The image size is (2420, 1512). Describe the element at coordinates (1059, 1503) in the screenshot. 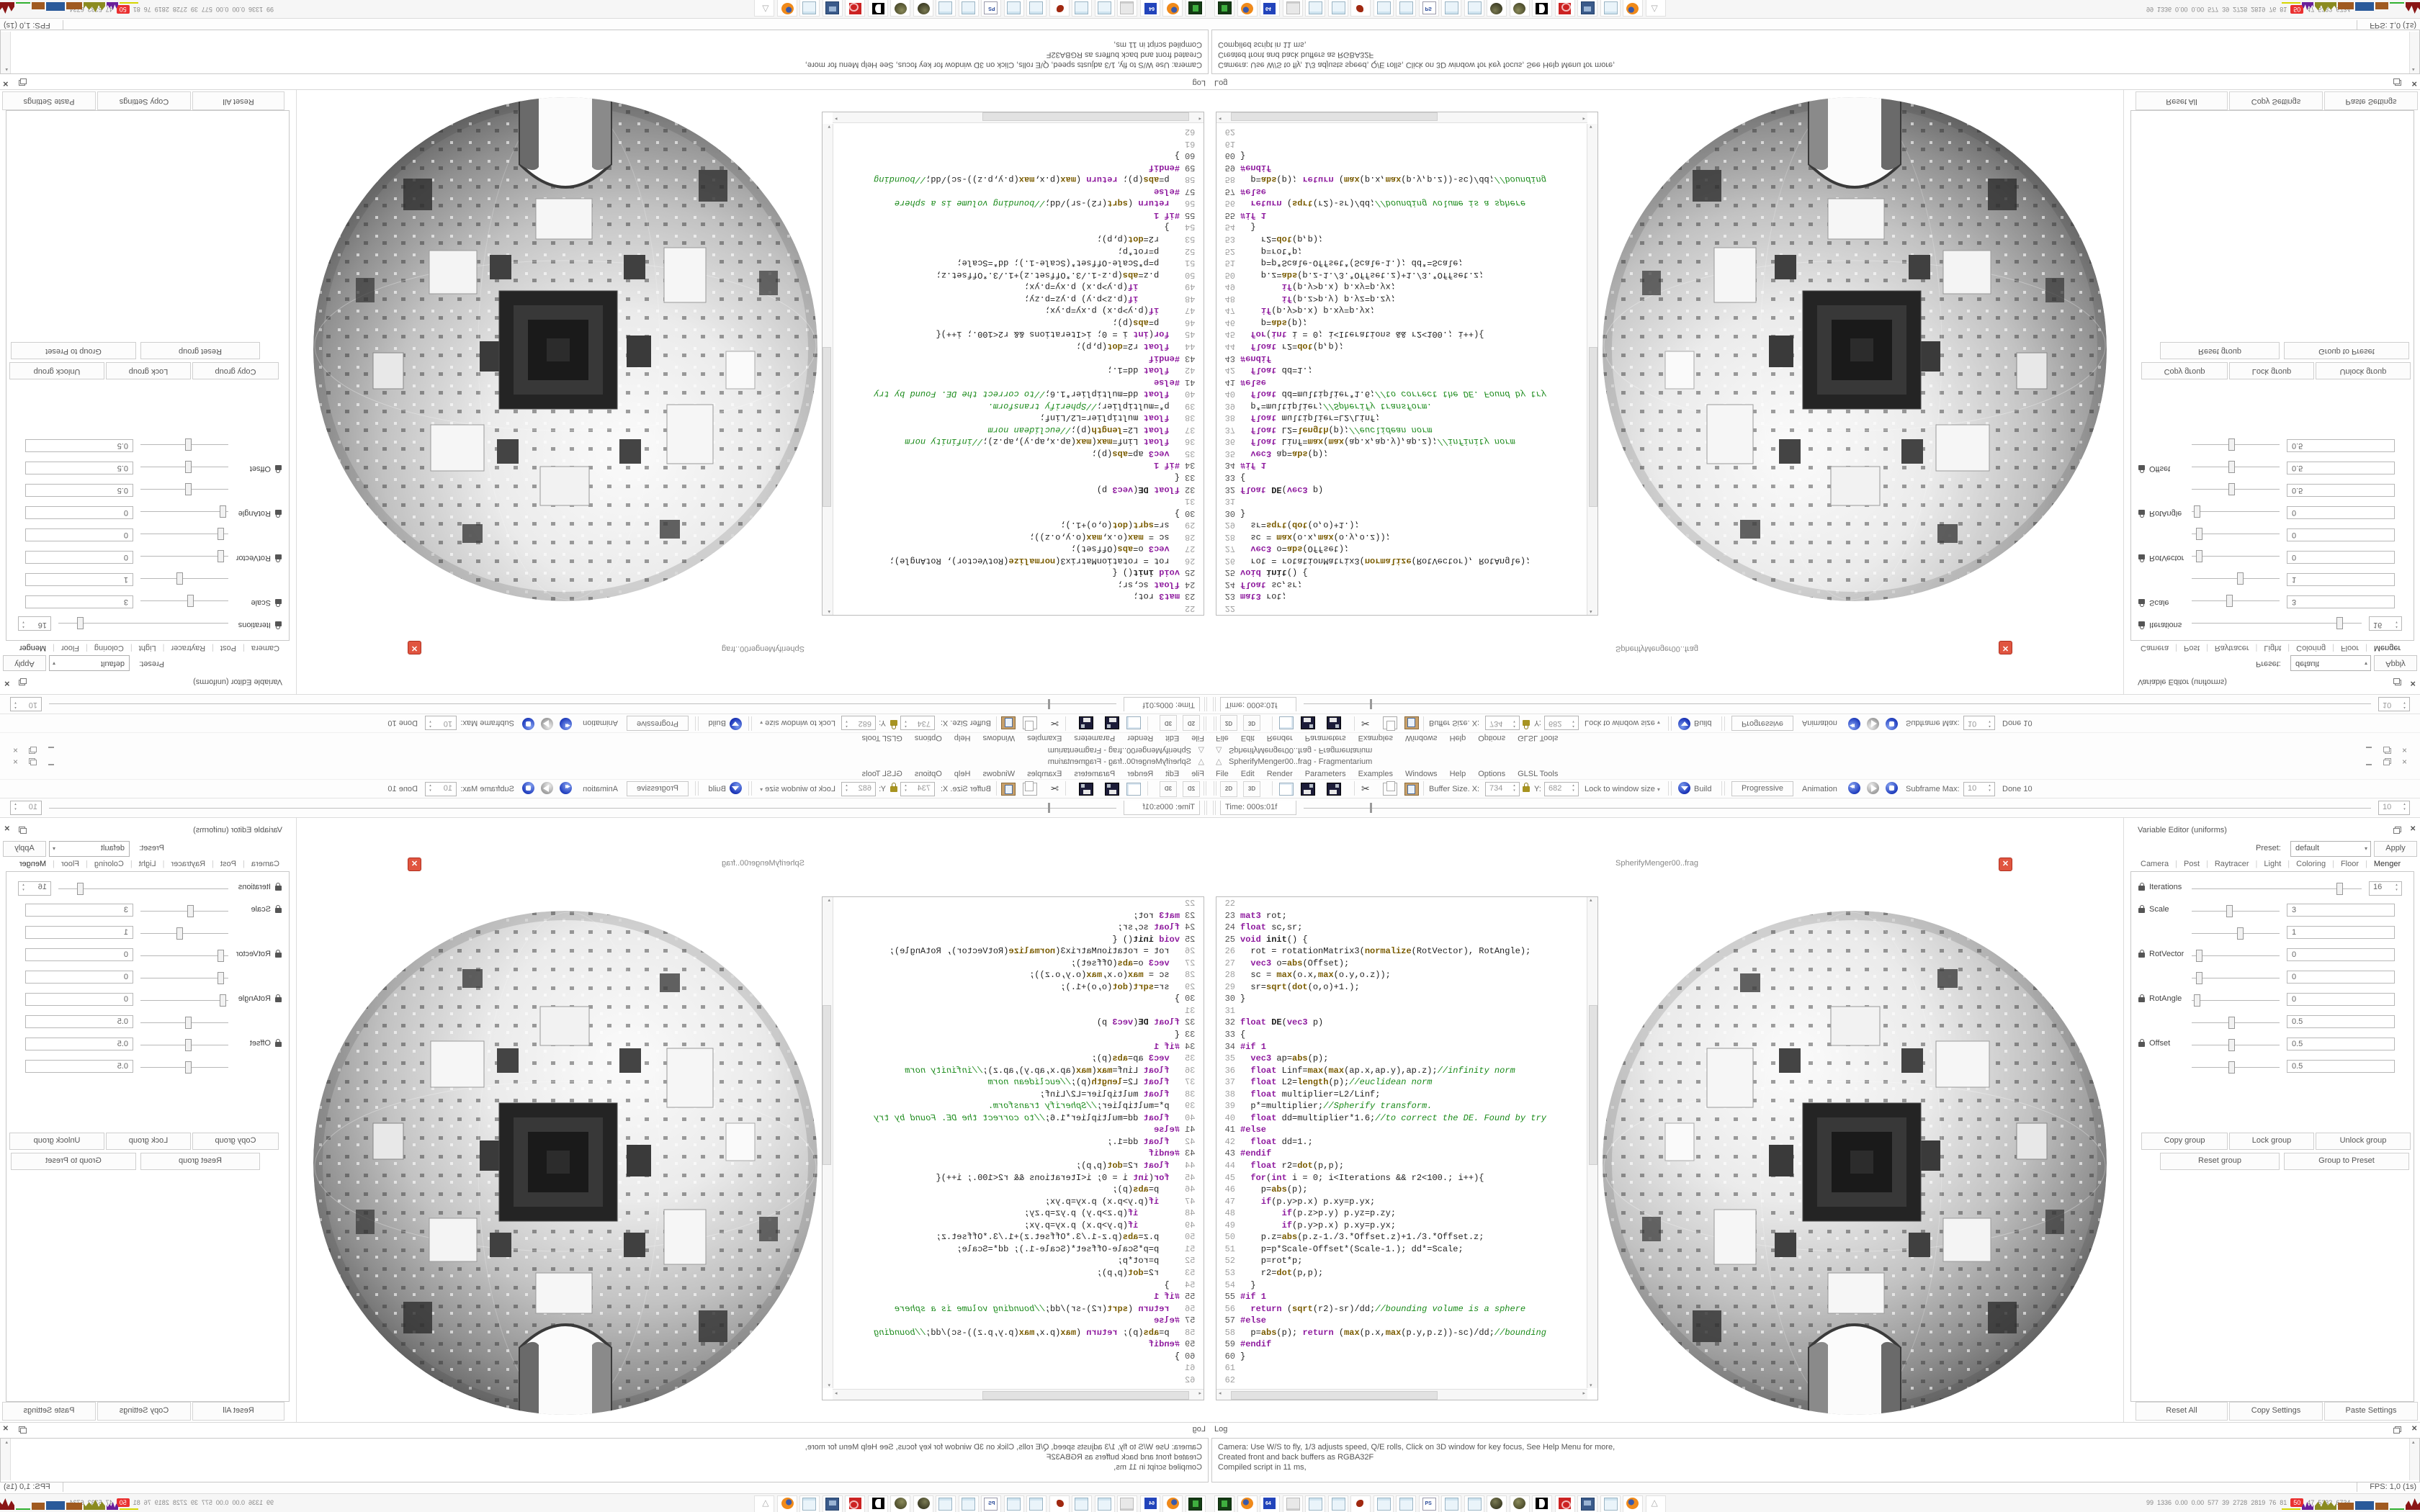

I see `launcher-paint-splat-icon` at that location.